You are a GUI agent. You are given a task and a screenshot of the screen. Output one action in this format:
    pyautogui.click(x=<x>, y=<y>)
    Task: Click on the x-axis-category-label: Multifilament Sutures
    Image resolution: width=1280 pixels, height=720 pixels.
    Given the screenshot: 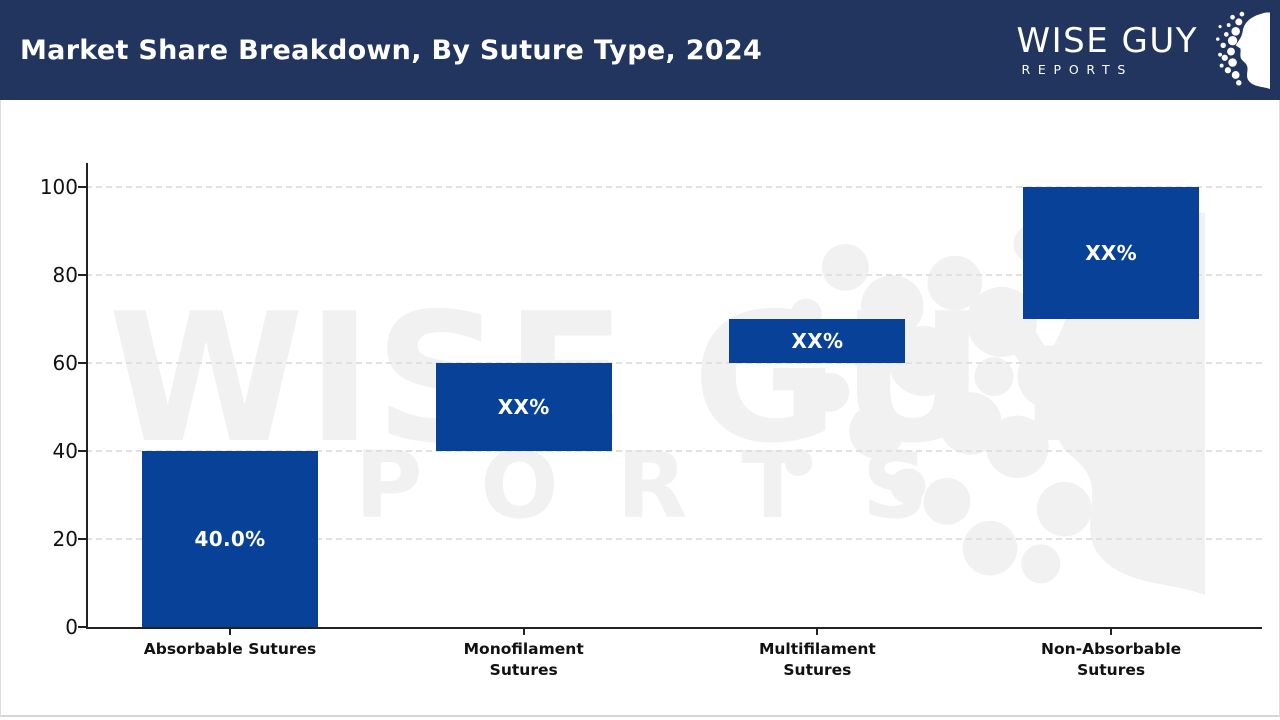 What is the action you would take?
    pyautogui.click(x=817, y=659)
    